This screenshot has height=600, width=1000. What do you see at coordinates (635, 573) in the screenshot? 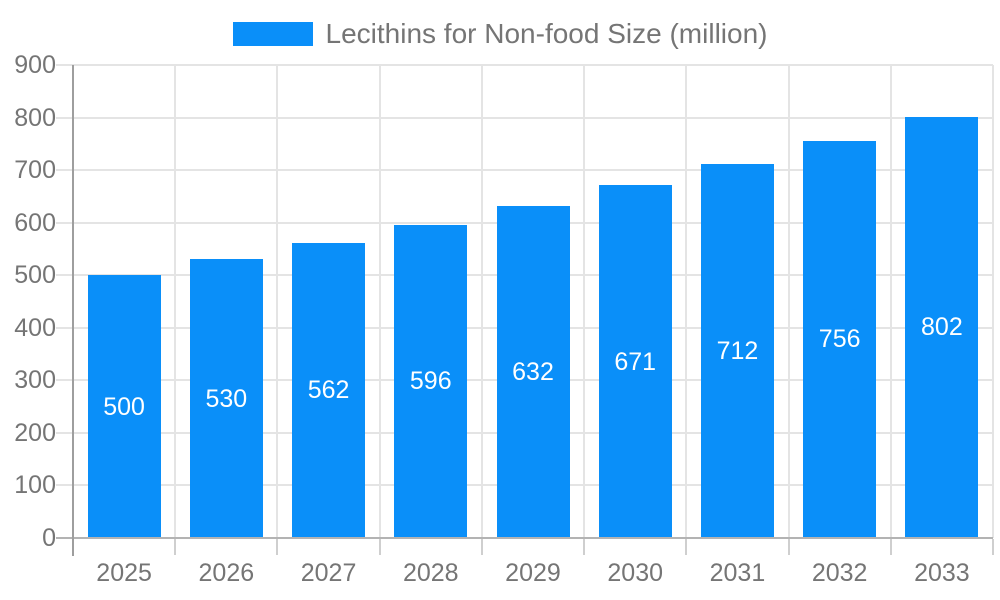
I see `x-axis-tick-label: 2030` at bounding box center [635, 573].